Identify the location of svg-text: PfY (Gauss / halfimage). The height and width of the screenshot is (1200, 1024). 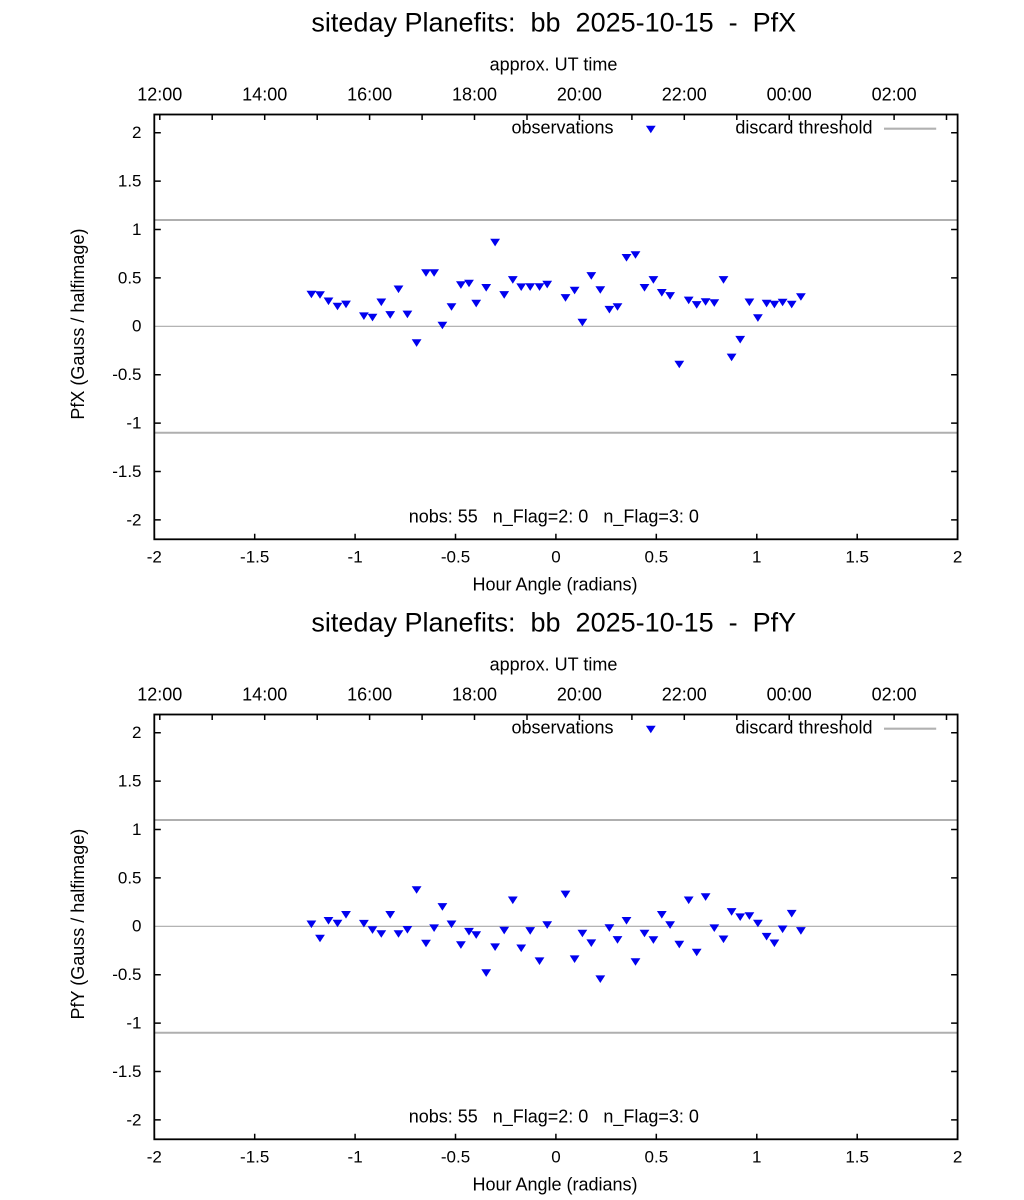
(78, 924).